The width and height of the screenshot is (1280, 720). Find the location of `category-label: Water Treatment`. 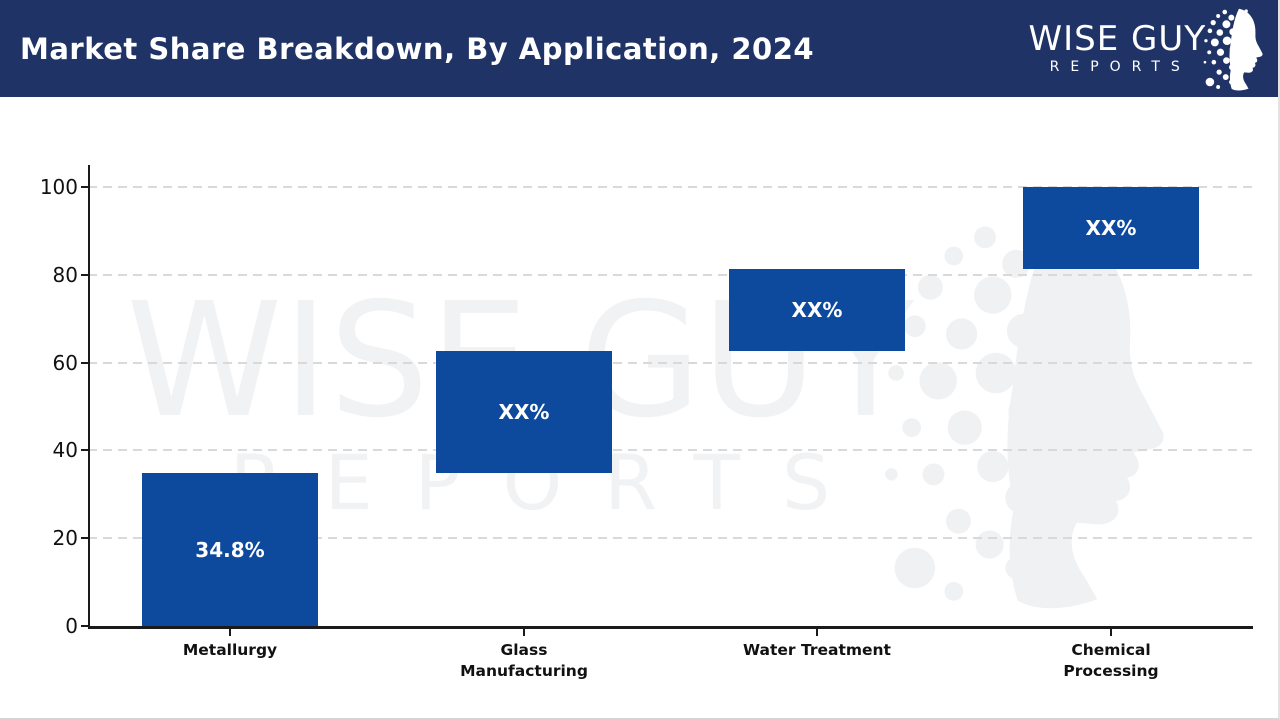

category-label: Water Treatment is located at coordinates (817, 650).